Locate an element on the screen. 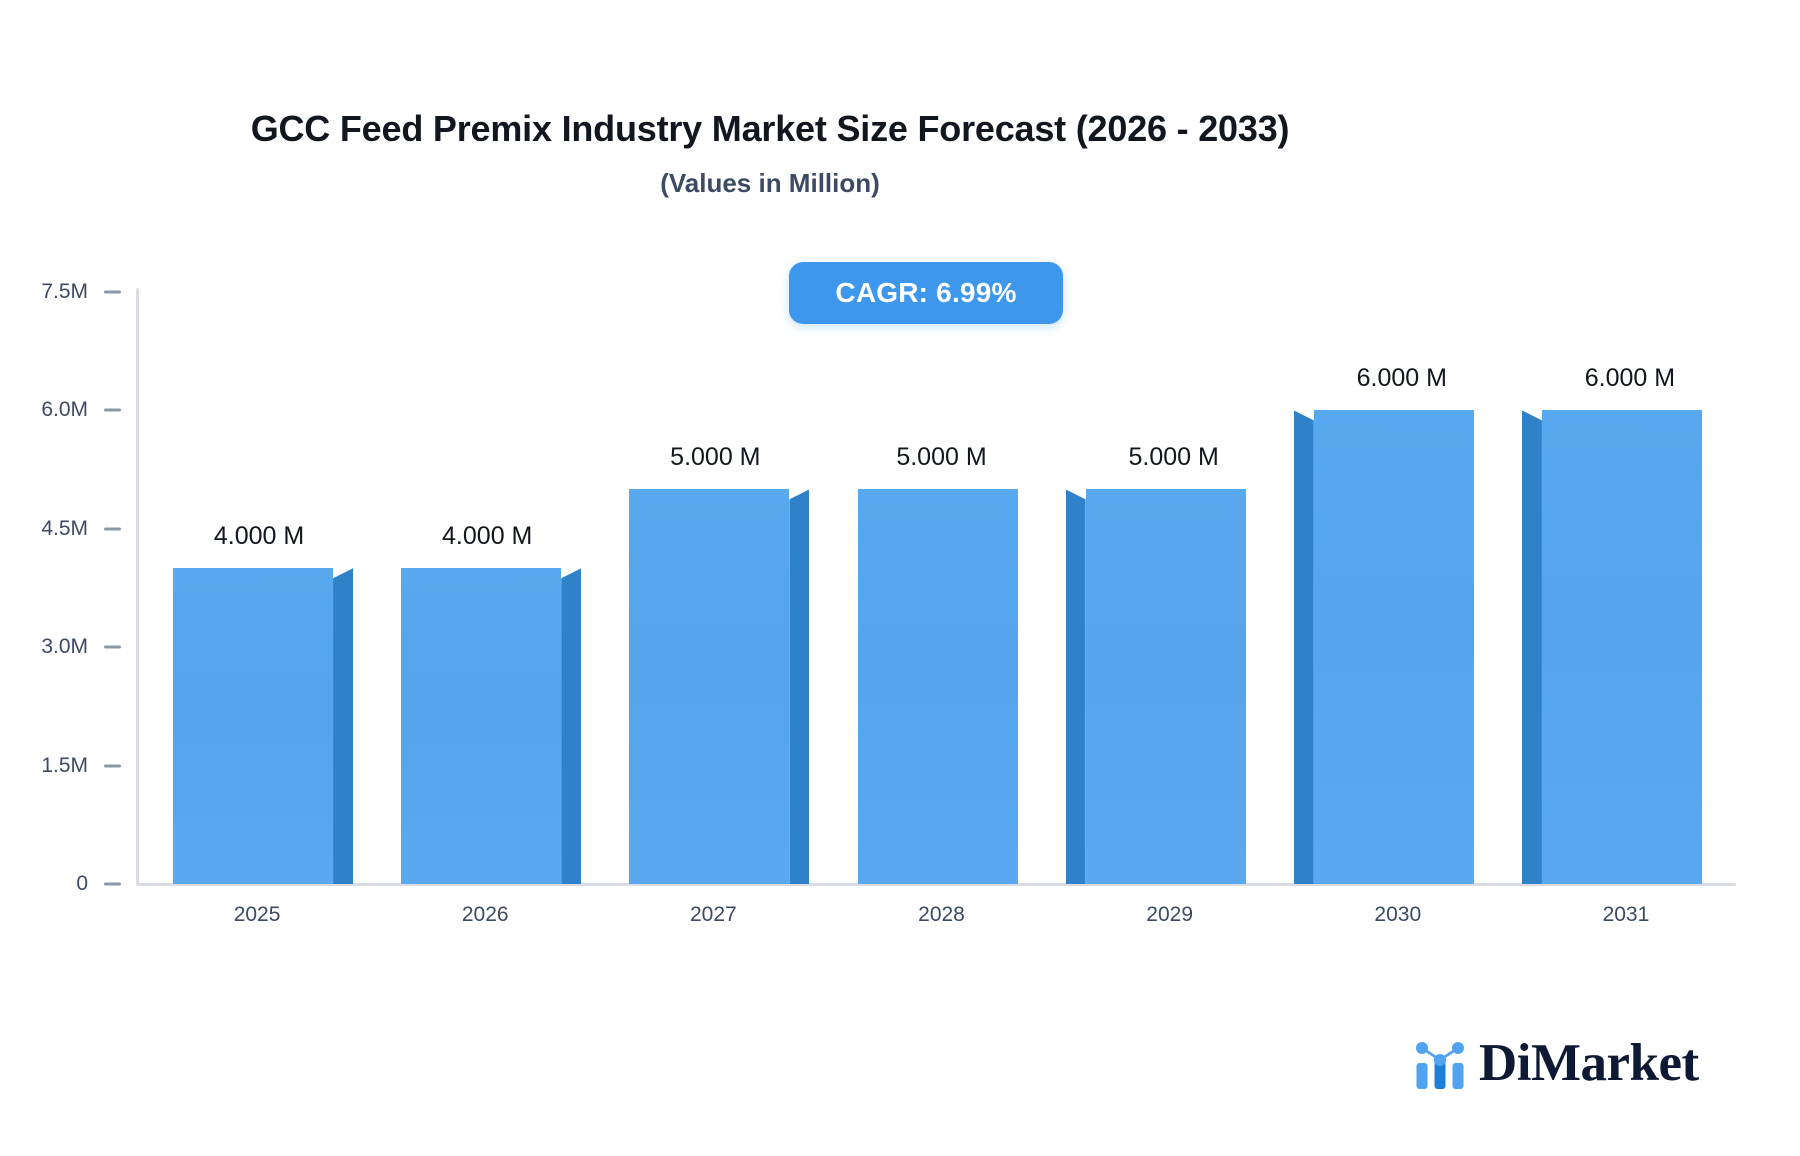  y-axis-tick-label: 4.5M is located at coordinates (64, 528).